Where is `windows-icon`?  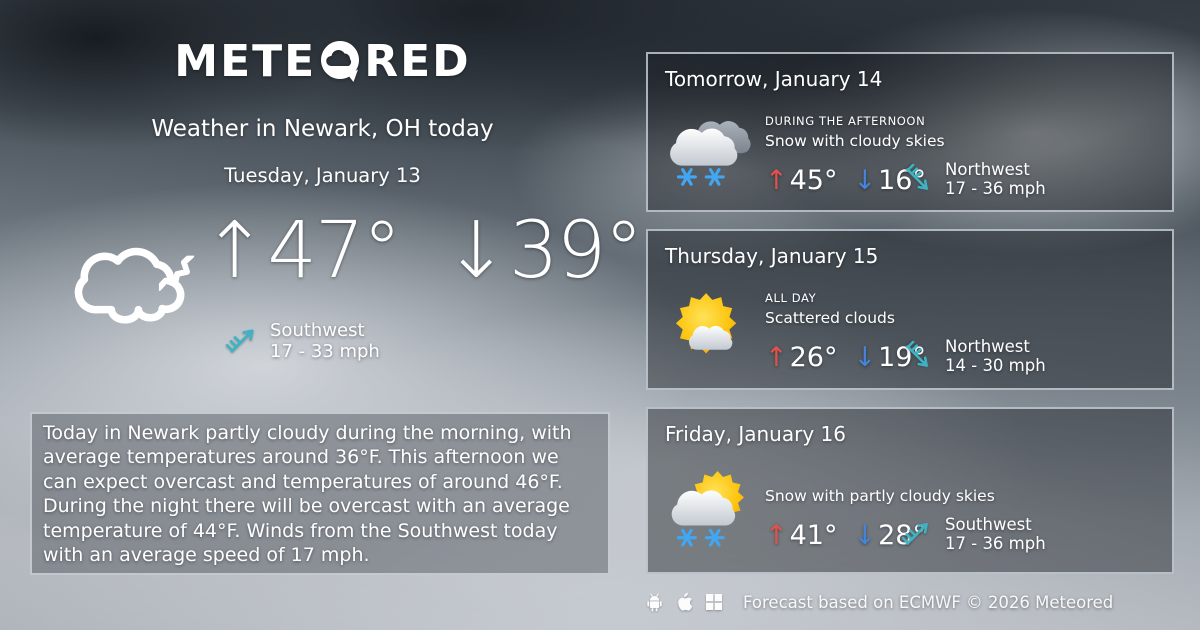
windows-icon is located at coordinates (714, 602).